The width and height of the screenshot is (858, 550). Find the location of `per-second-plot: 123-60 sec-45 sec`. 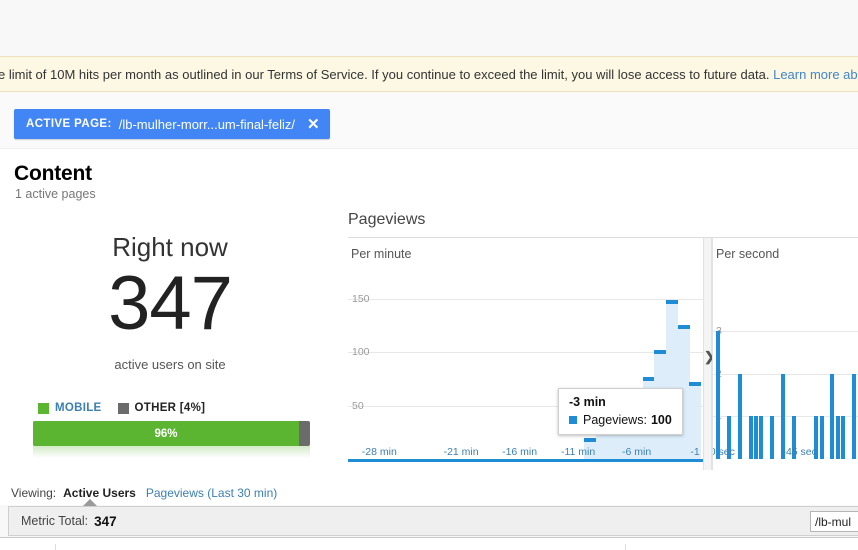

per-second-plot: 123-60 sec-45 sec is located at coordinates (785, 354).